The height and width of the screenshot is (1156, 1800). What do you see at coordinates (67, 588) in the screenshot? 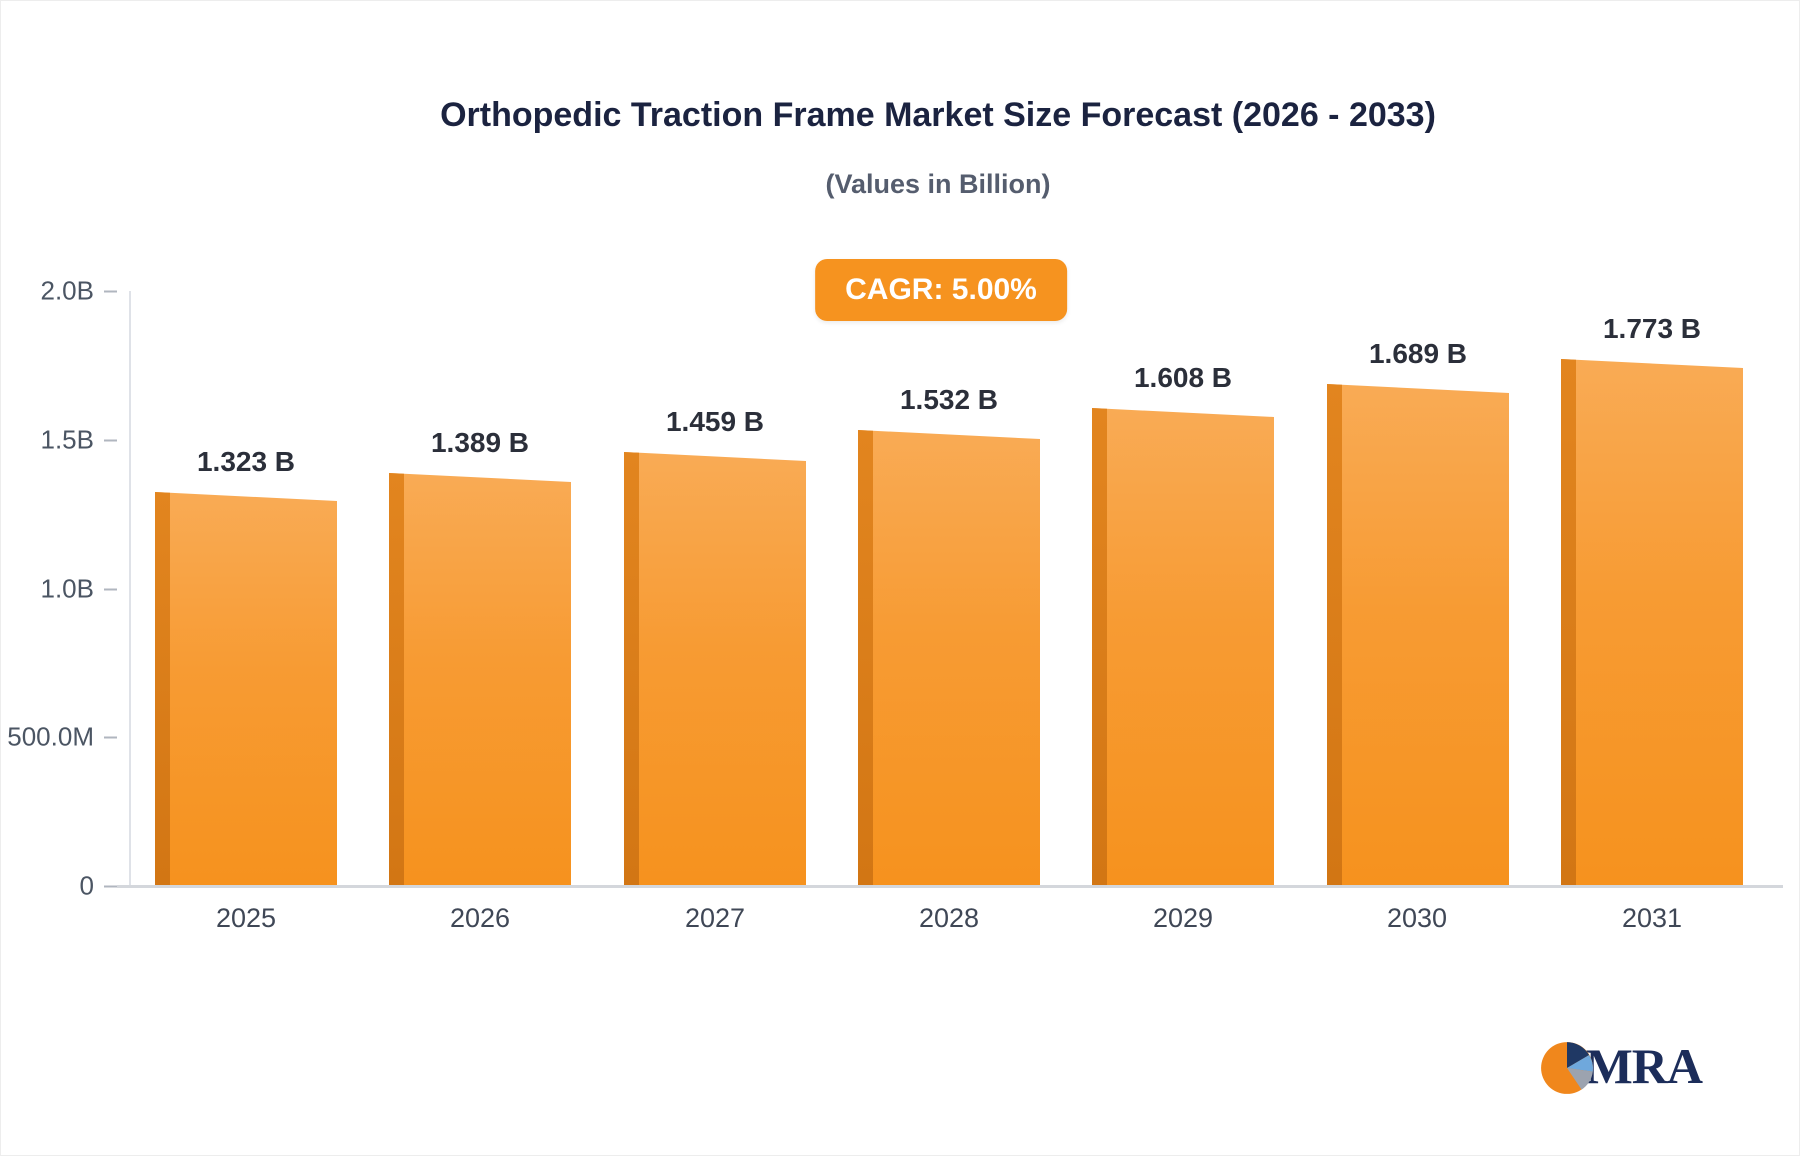
I see `y-tick-label: 1.0B` at bounding box center [67, 588].